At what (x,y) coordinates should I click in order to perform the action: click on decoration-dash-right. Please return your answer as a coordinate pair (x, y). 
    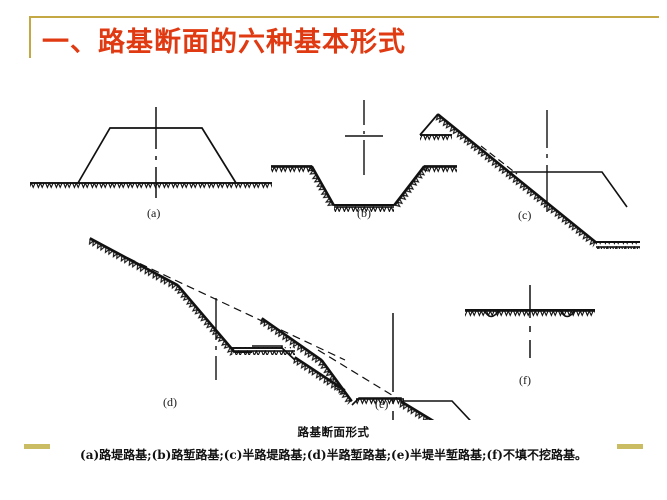
    Looking at the image, I should click on (630, 446).